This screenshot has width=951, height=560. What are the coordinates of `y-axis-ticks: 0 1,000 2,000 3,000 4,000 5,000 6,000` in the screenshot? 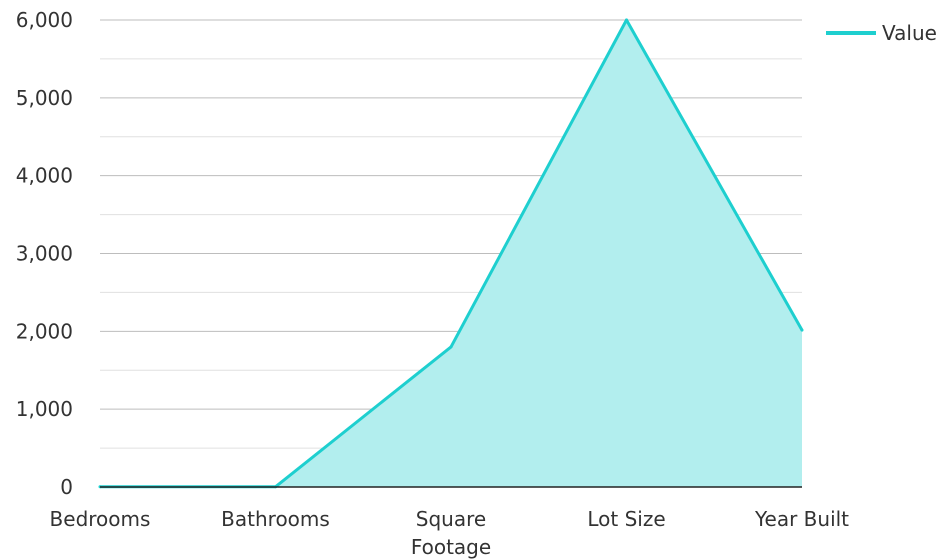 It's located at (44, 253).